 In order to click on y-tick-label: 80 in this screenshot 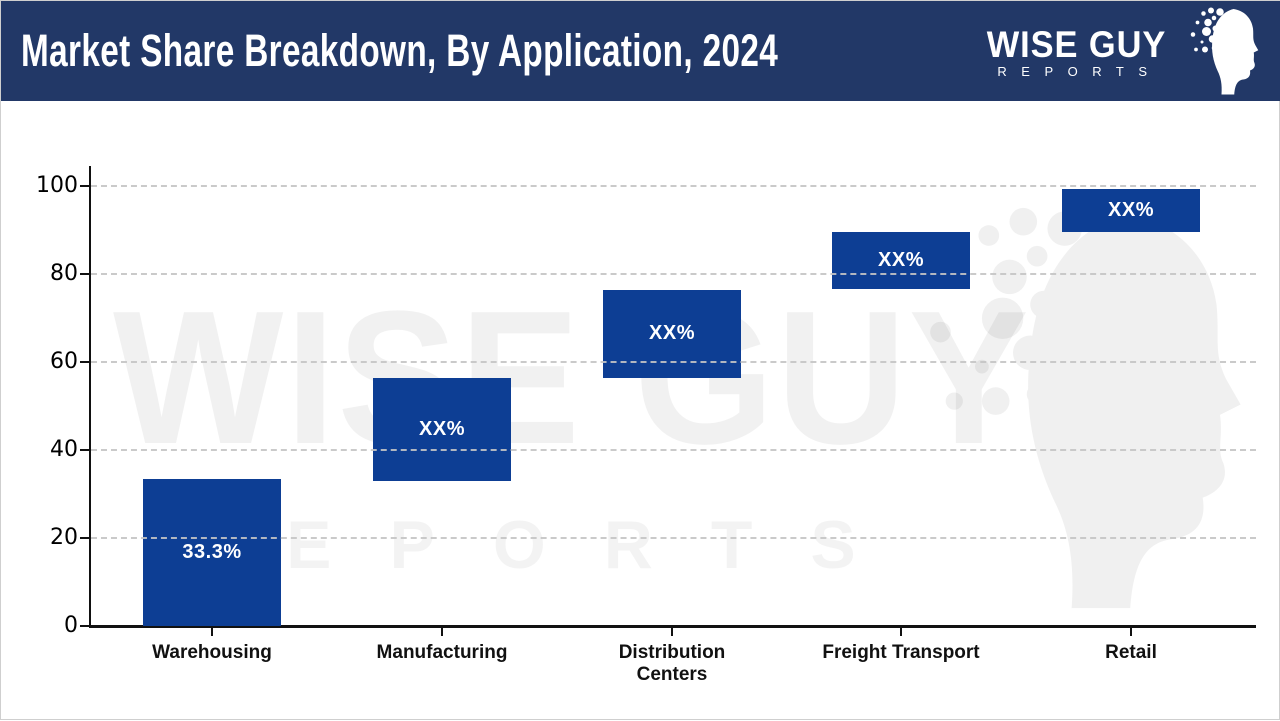, I will do `click(64, 273)`.